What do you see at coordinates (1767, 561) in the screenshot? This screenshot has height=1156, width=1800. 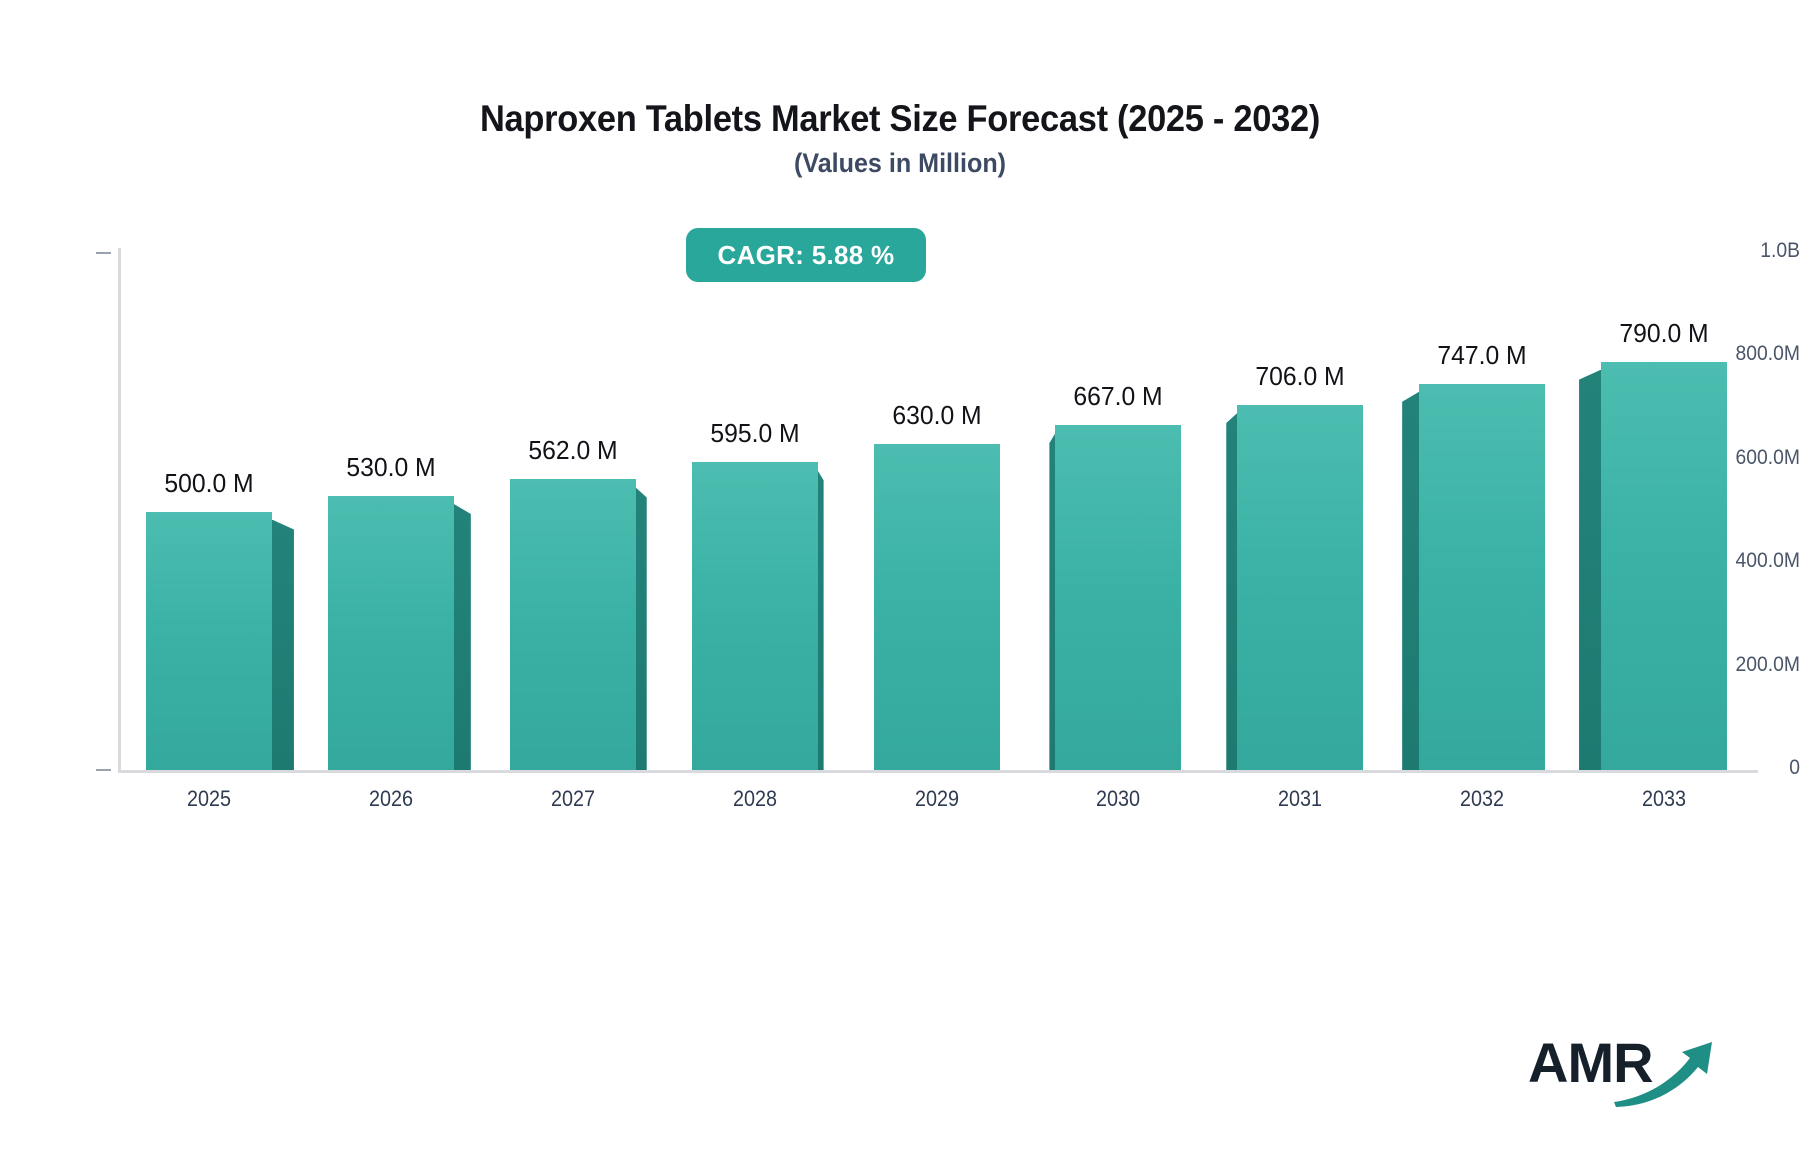 I see `y-tick-label: 400.0M` at bounding box center [1767, 561].